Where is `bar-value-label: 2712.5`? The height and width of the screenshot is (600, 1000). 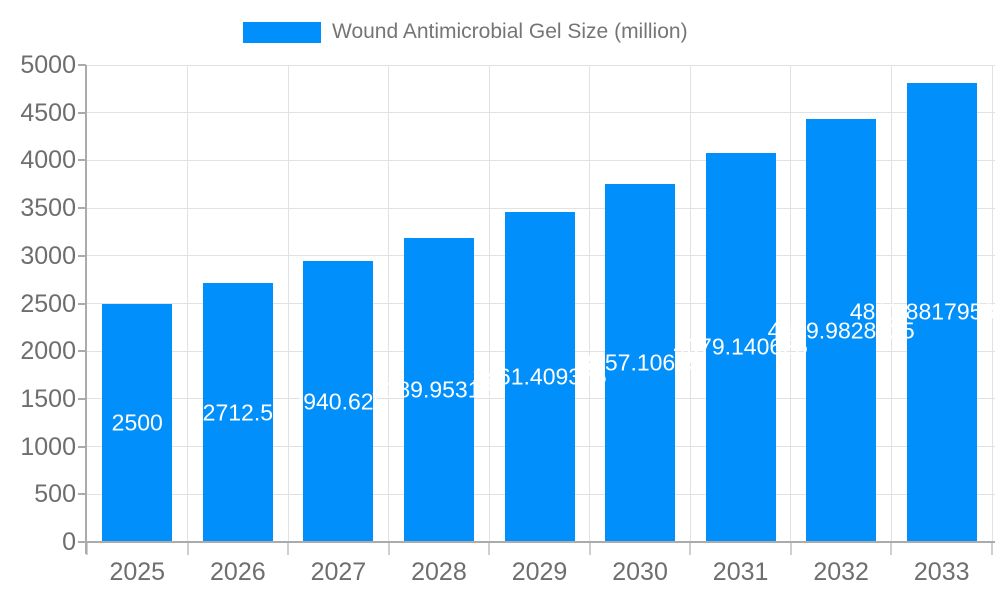
bar-value-label: 2712.5 is located at coordinates (238, 412).